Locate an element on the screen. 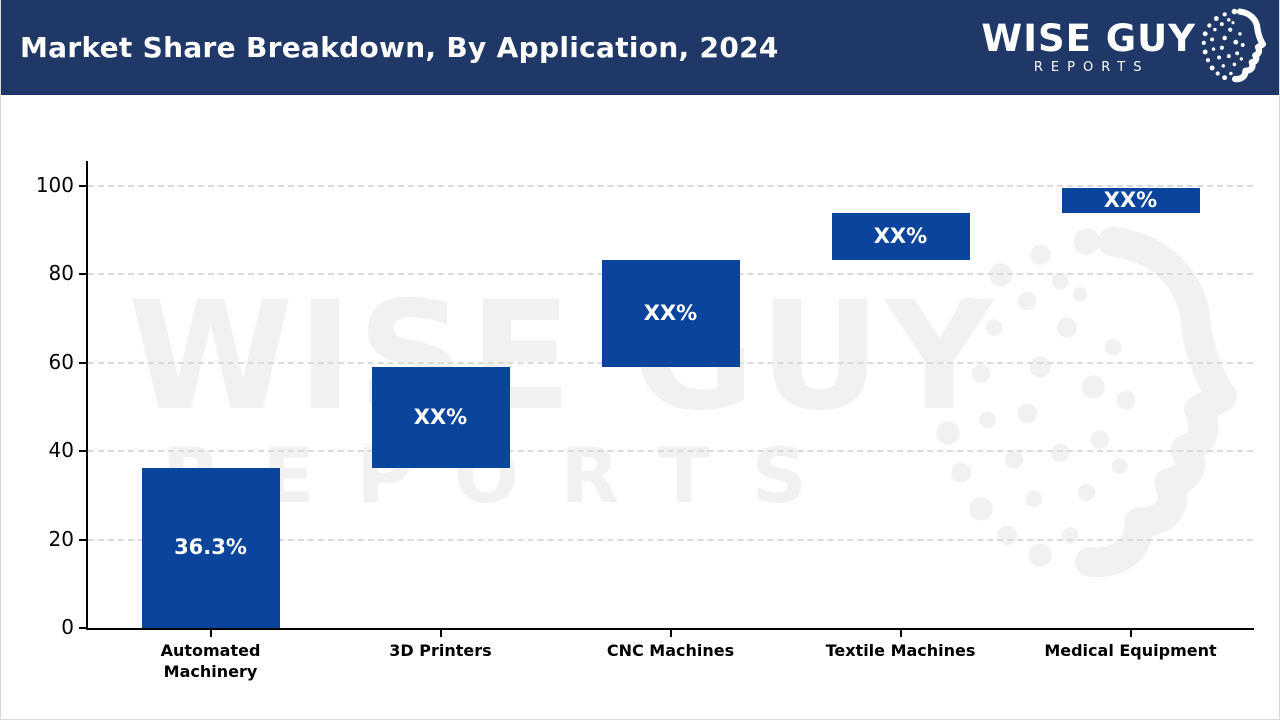 The width and height of the screenshot is (1280, 720). bar-automated-machinery: 36.3% is located at coordinates (210, 547).